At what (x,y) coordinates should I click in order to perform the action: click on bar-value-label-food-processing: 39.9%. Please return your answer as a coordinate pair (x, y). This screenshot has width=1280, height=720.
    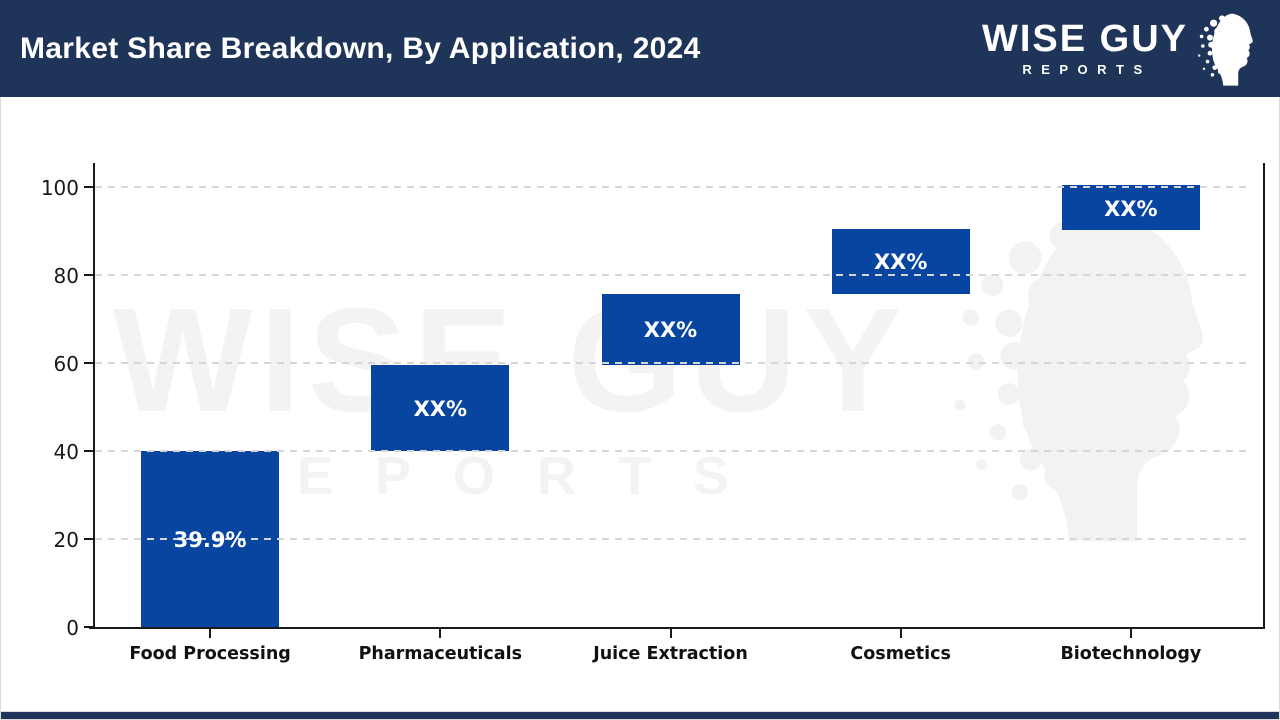
    Looking at the image, I should click on (210, 540).